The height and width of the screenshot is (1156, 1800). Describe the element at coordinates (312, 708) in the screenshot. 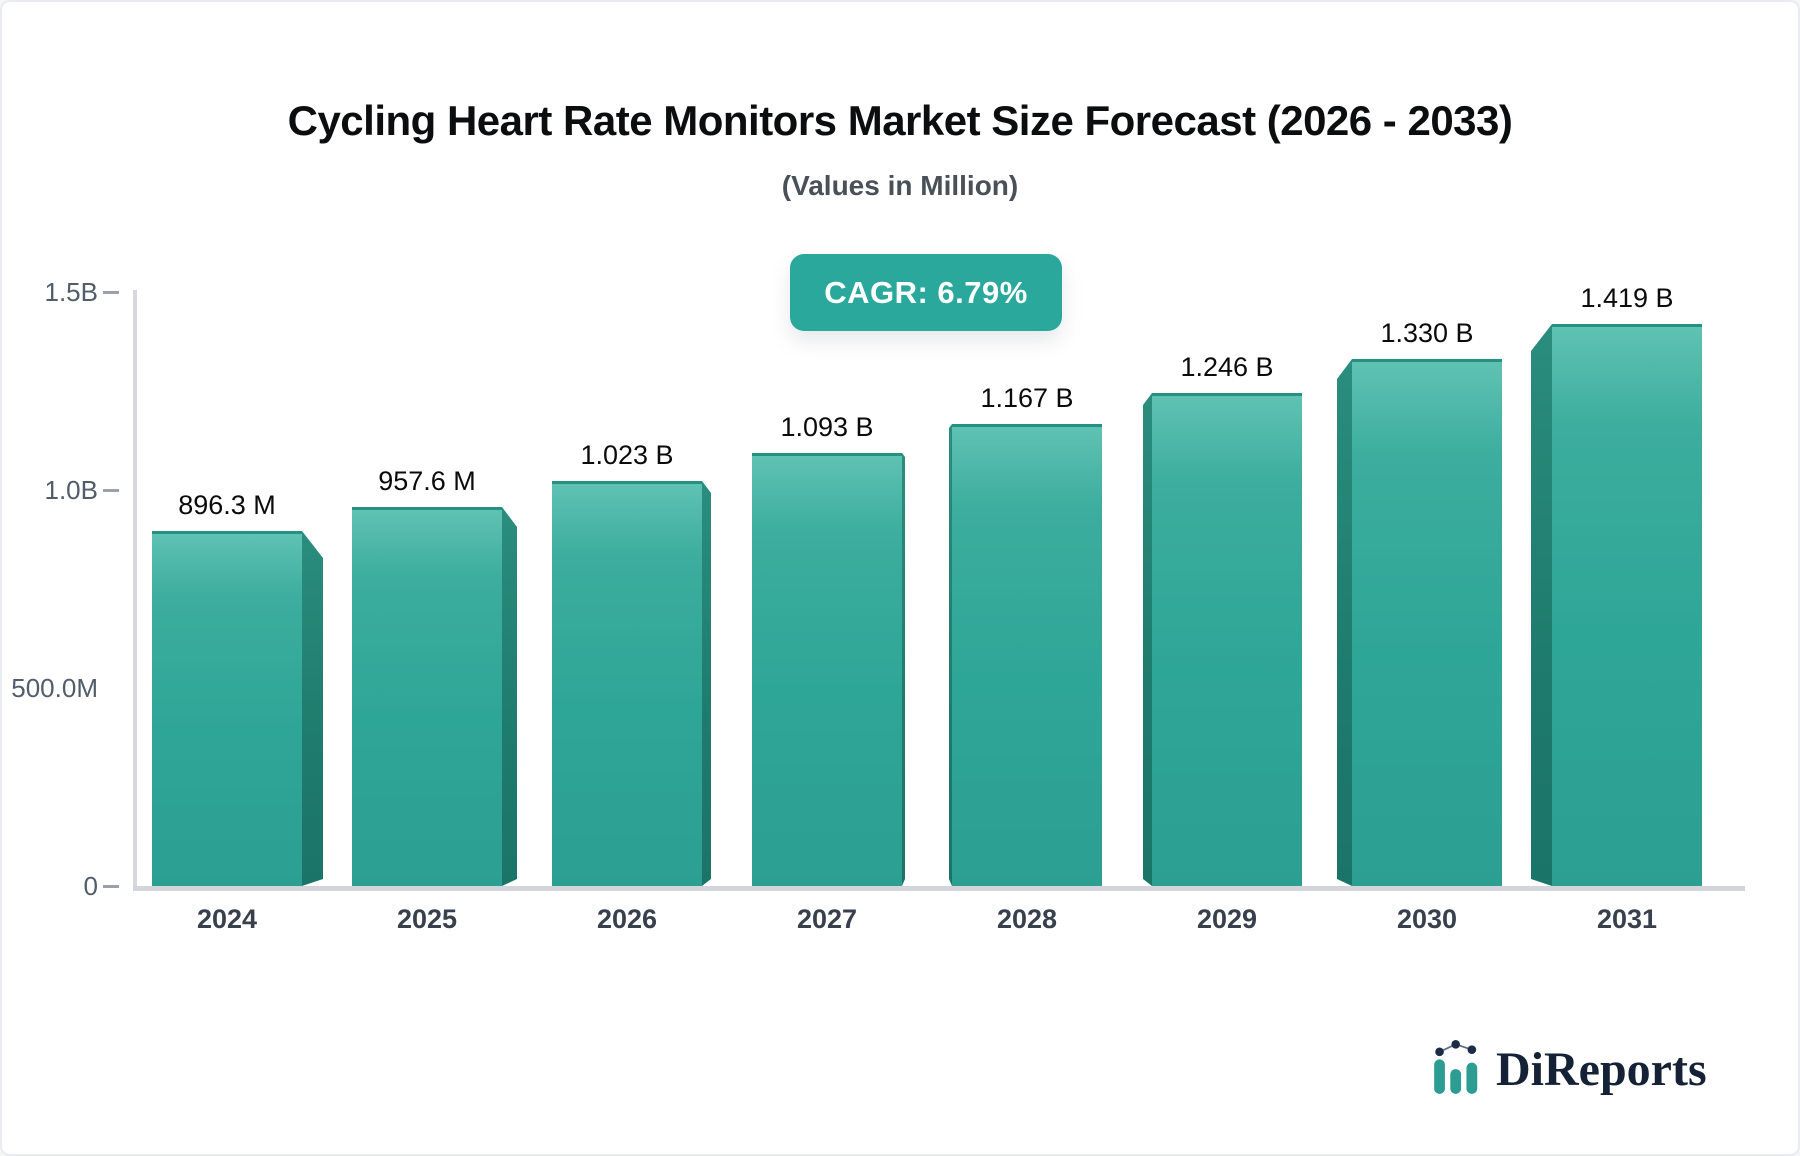

I see `bar-side-face-2024` at that location.